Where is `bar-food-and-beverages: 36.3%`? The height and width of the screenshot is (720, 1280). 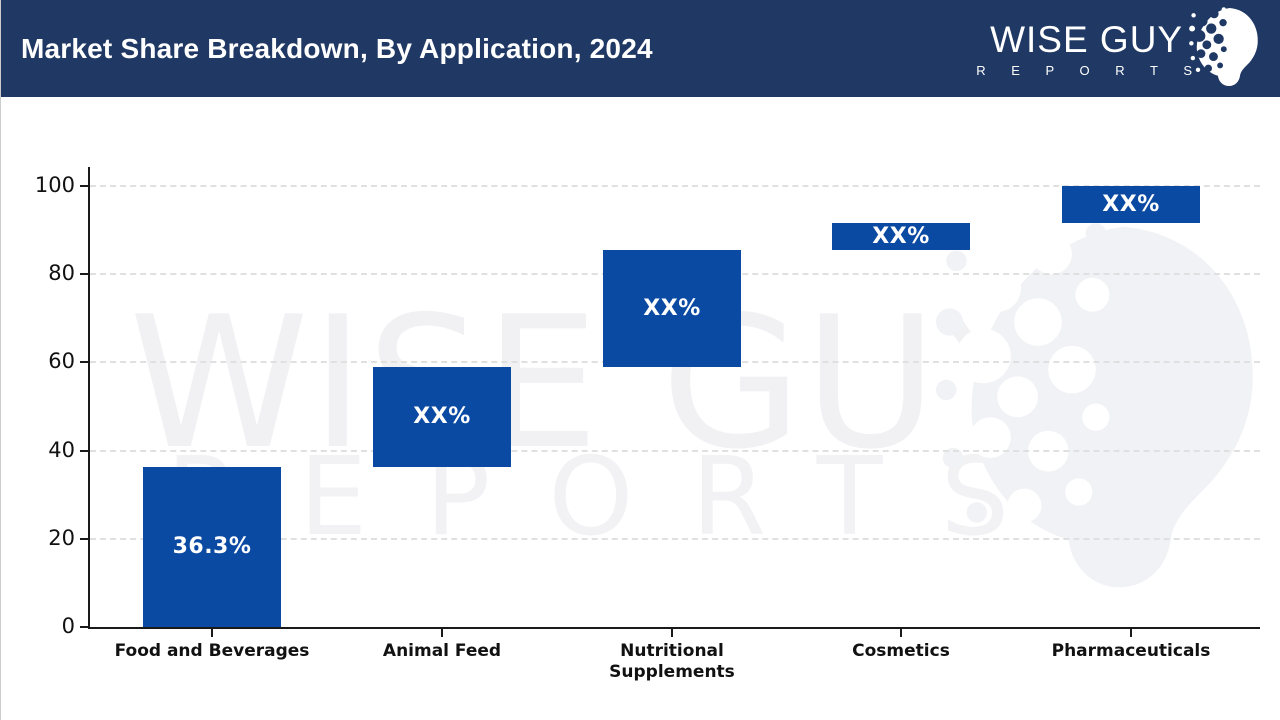
bar-food-and-beverages: 36.3% is located at coordinates (212, 546).